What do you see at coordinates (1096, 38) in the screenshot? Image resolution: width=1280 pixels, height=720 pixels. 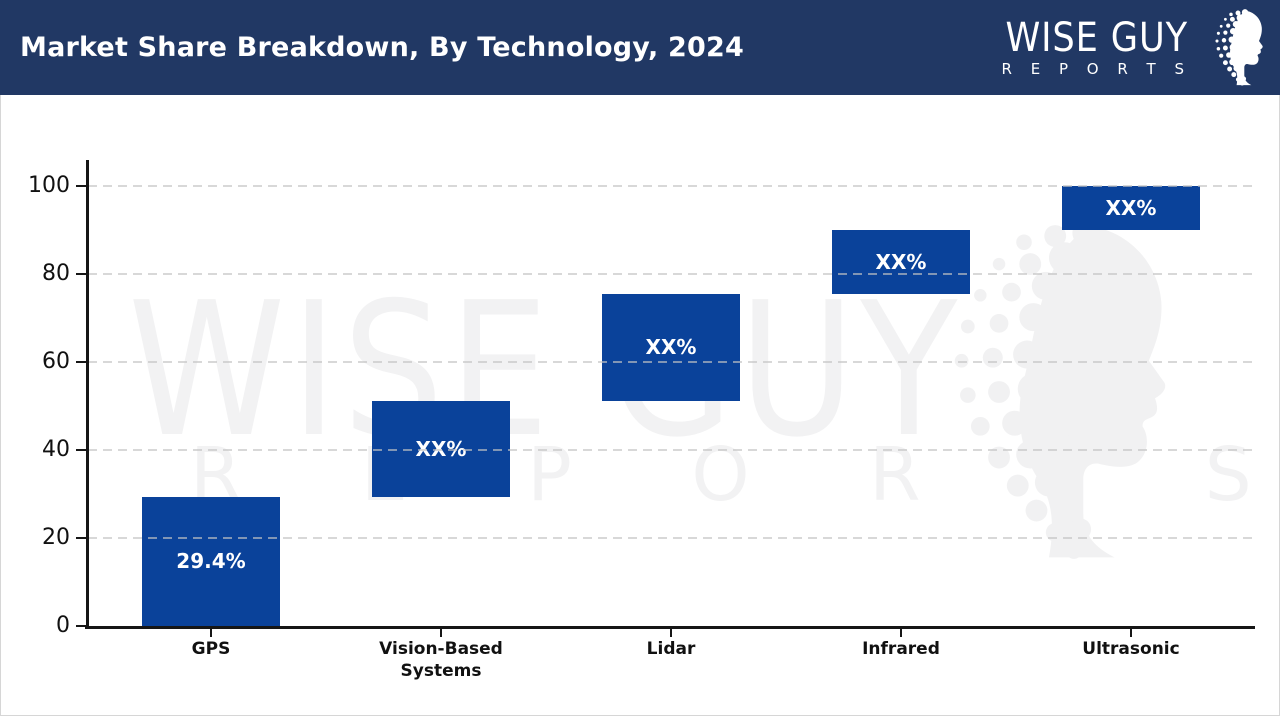 I see `logo-name: WISE GUY` at bounding box center [1096, 38].